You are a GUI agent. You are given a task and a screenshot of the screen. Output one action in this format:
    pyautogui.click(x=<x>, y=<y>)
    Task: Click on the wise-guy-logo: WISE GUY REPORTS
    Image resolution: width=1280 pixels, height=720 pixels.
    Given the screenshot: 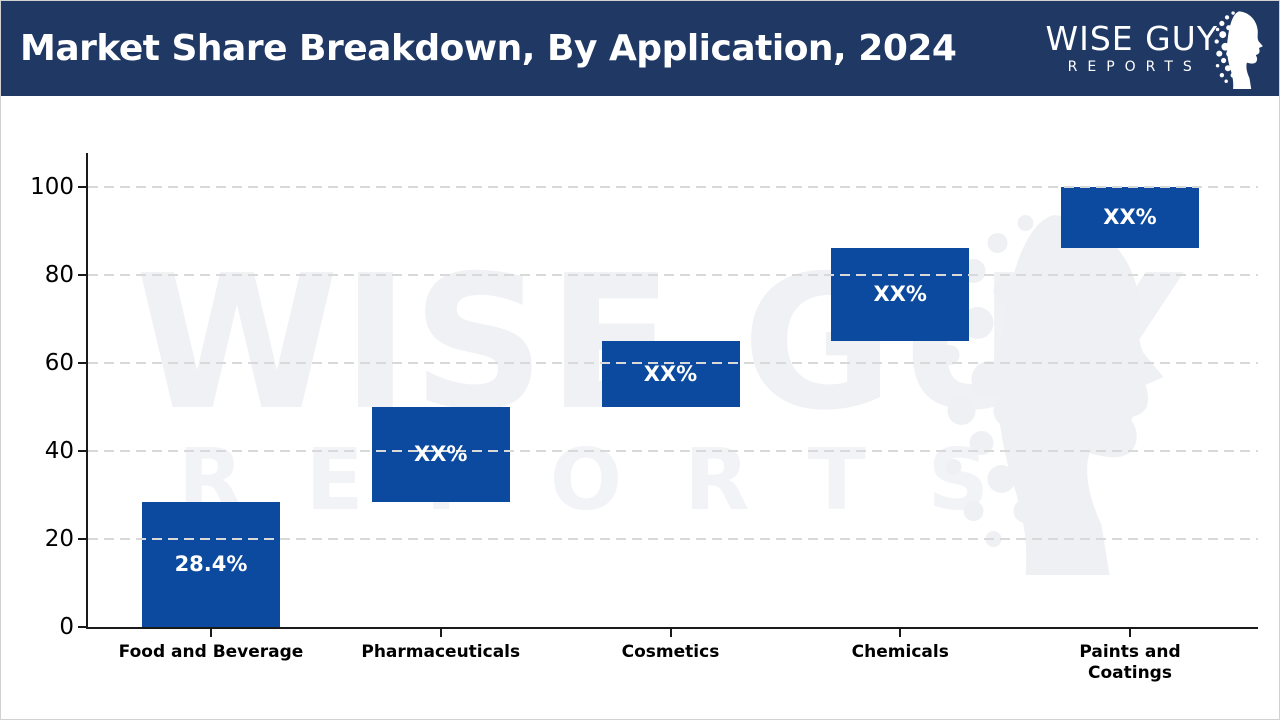 What is the action you would take?
    pyautogui.click(x=1155, y=48)
    